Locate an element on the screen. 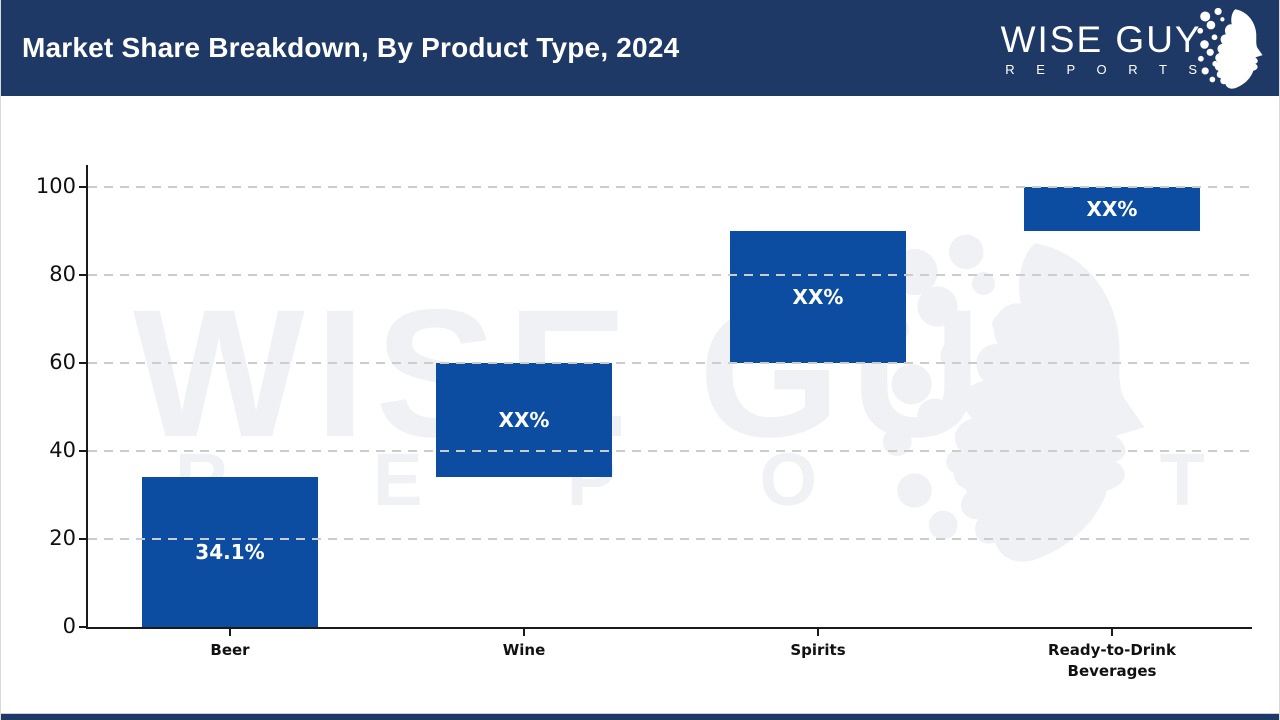 The image size is (1280, 720). brand-logo-text: WISE GUY R E P O R T S is located at coordinates (1101, 48).